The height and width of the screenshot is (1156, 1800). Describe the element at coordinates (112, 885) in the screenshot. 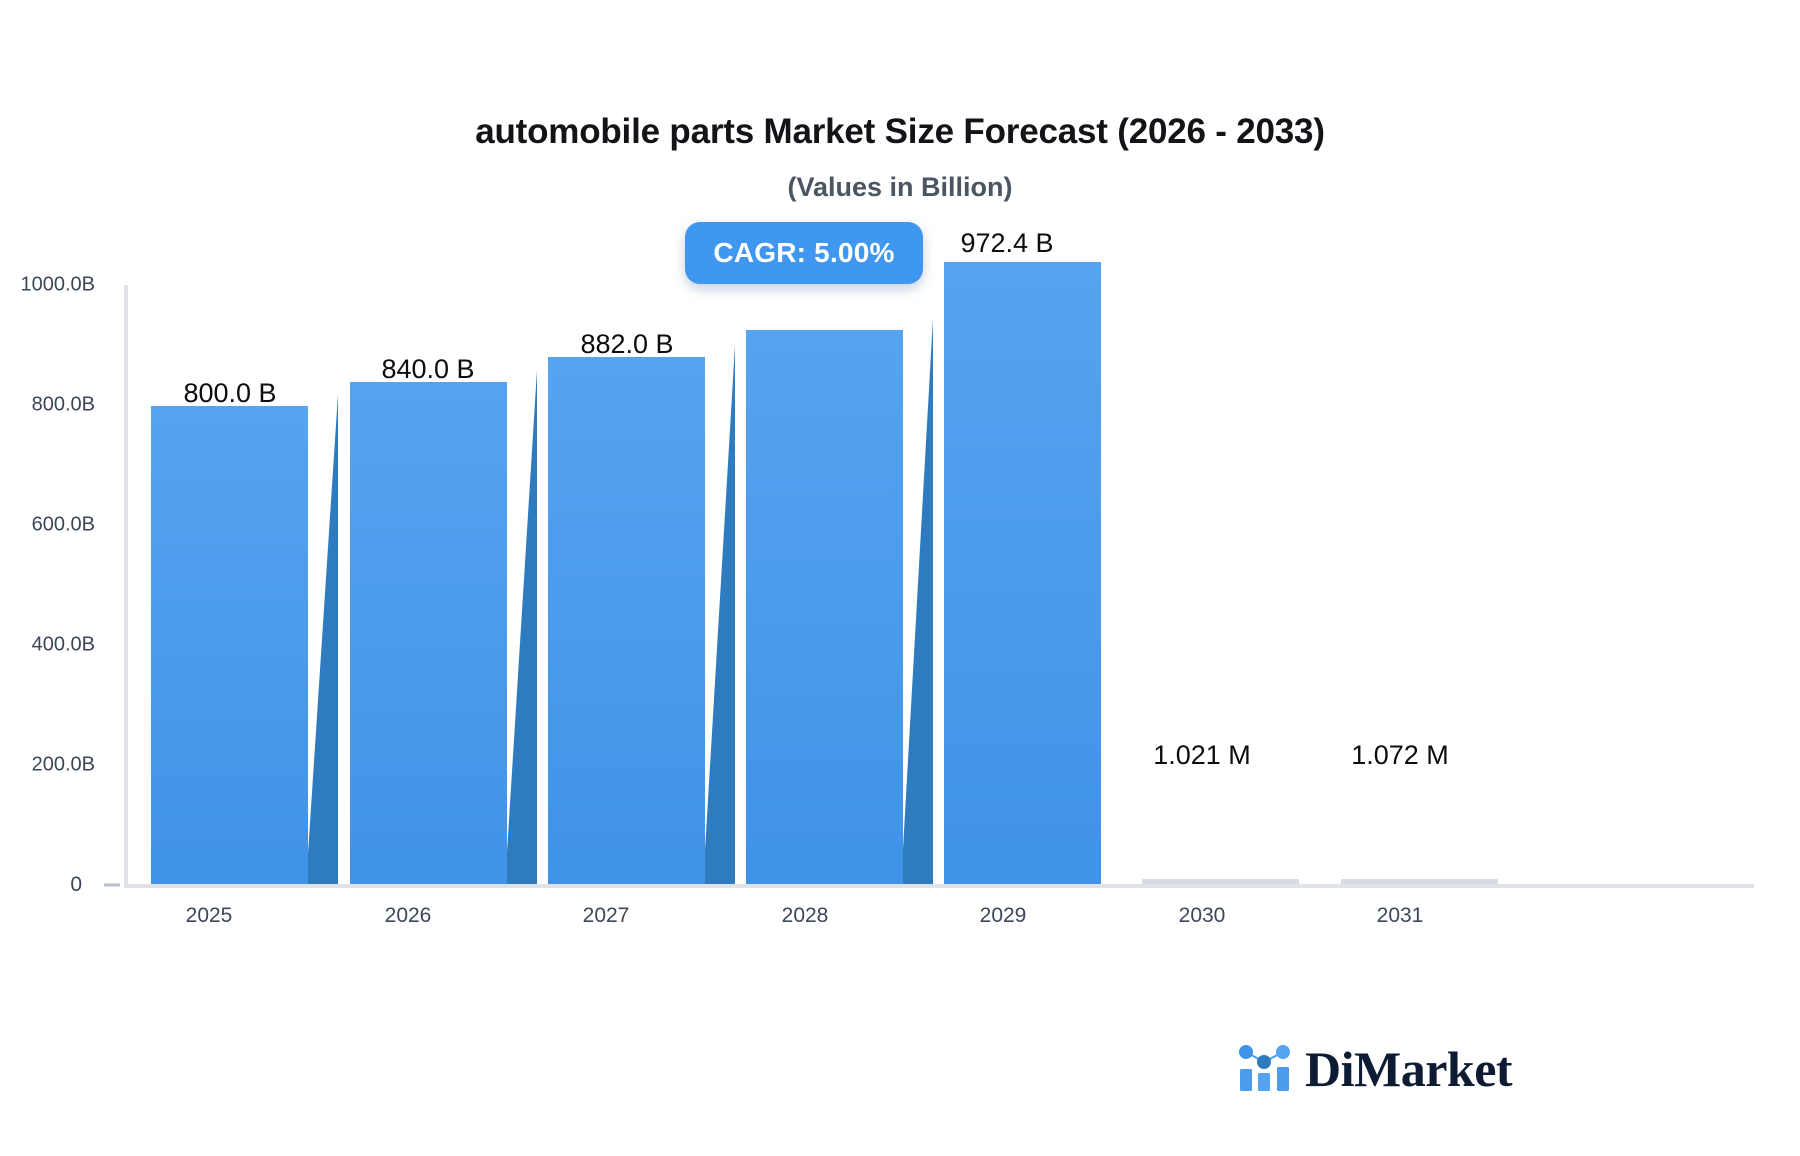

I see `y-axis-zero-tick-mark` at that location.